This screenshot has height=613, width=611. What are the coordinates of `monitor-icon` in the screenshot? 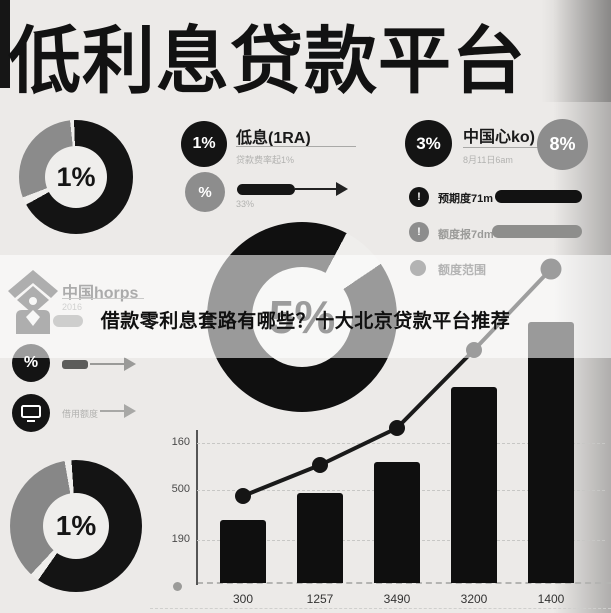 It's located at (31, 413).